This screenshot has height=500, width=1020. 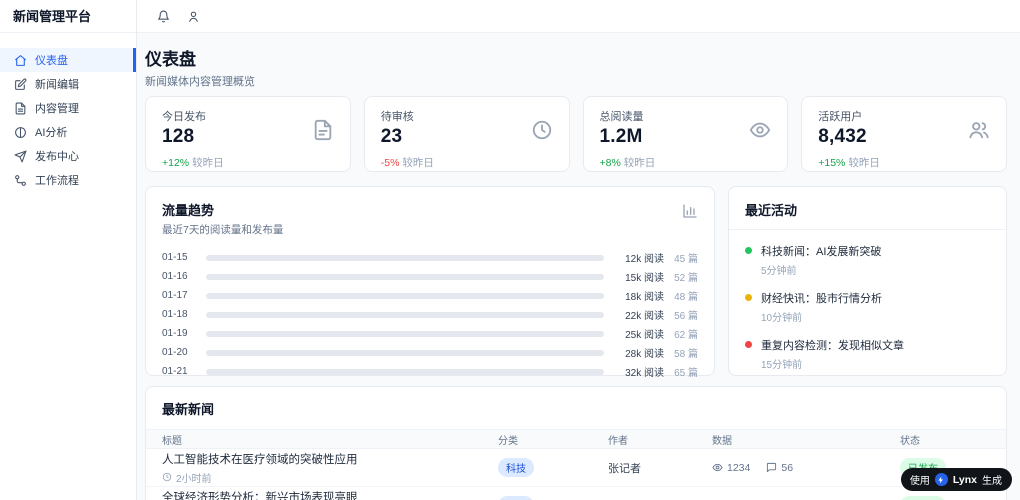 What do you see at coordinates (68, 84) in the screenshot?
I see `sidebar-item-news-edit: 新闻编辑` at bounding box center [68, 84].